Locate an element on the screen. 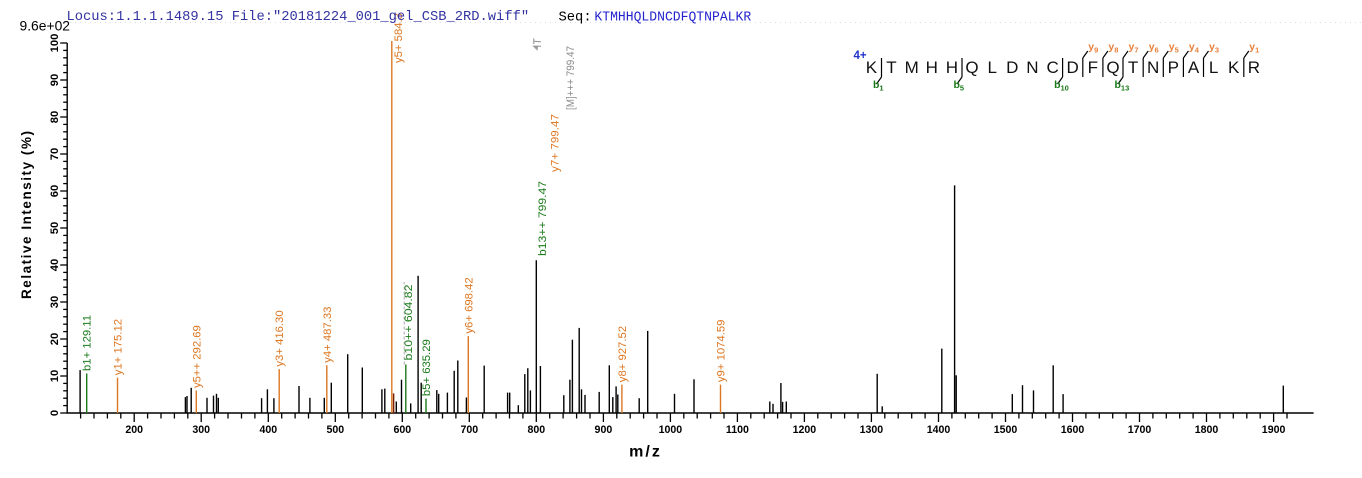  svg-text: b10++ 604.82 is located at coordinates (409, 323).